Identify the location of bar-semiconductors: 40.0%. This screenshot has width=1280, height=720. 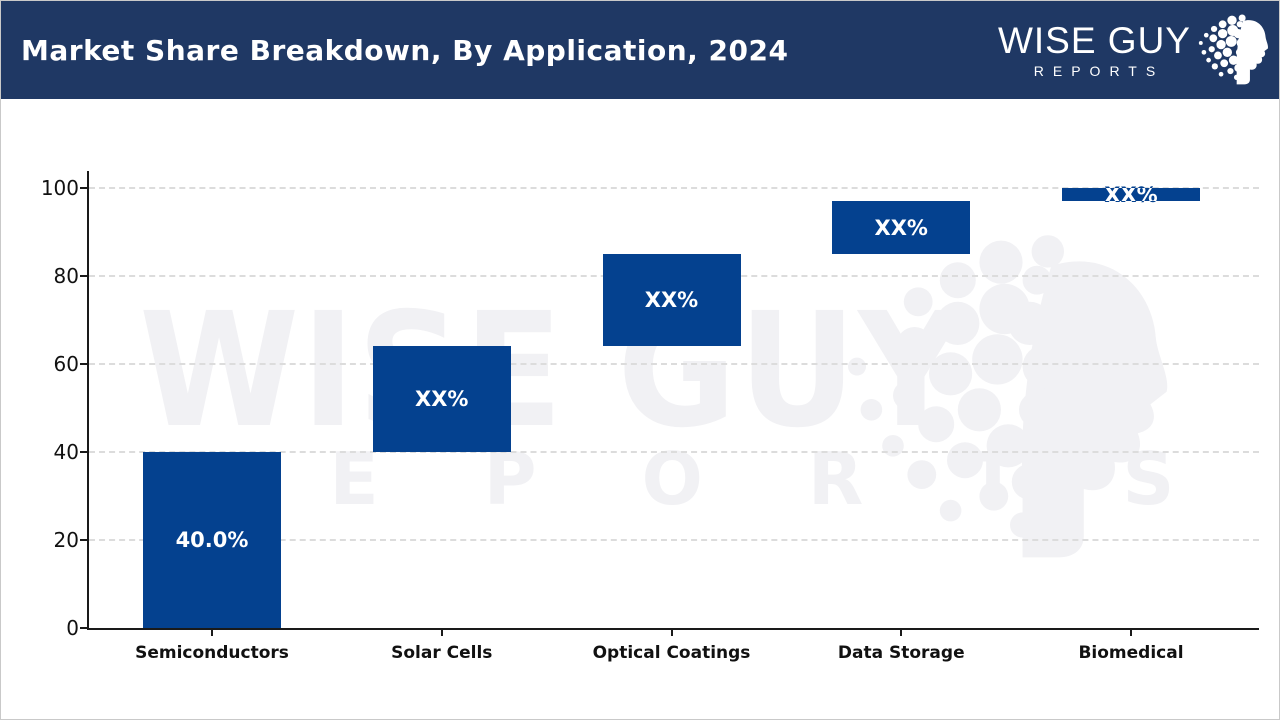
(212, 540).